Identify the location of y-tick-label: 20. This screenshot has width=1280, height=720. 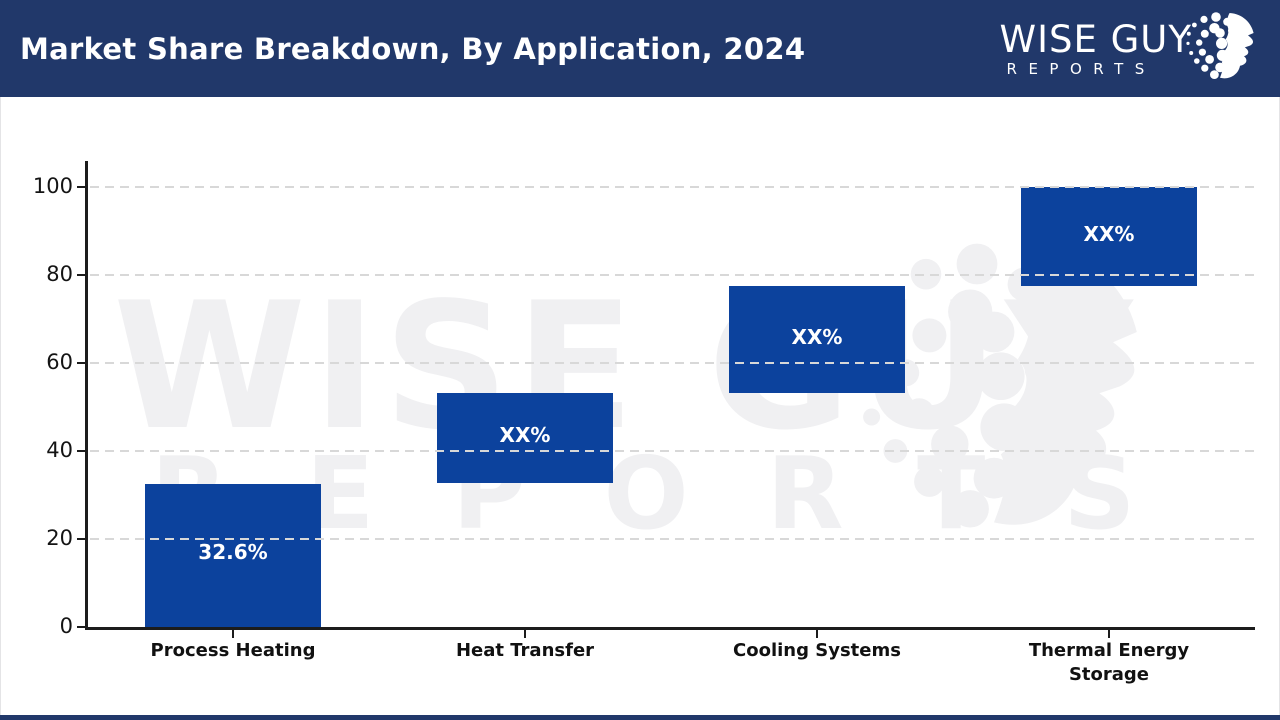
(59, 538).